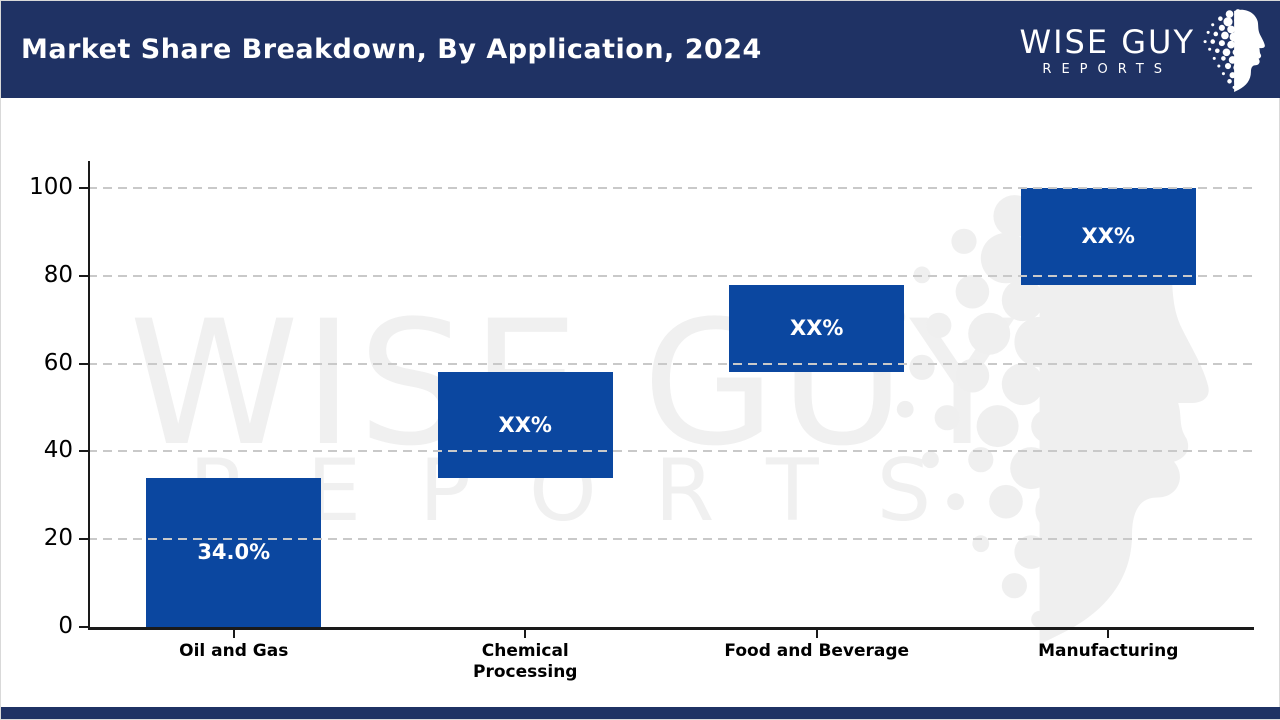 This screenshot has width=1280, height=720. I want to click on brand-subtitle: REPORTS, so click(1107, 69).